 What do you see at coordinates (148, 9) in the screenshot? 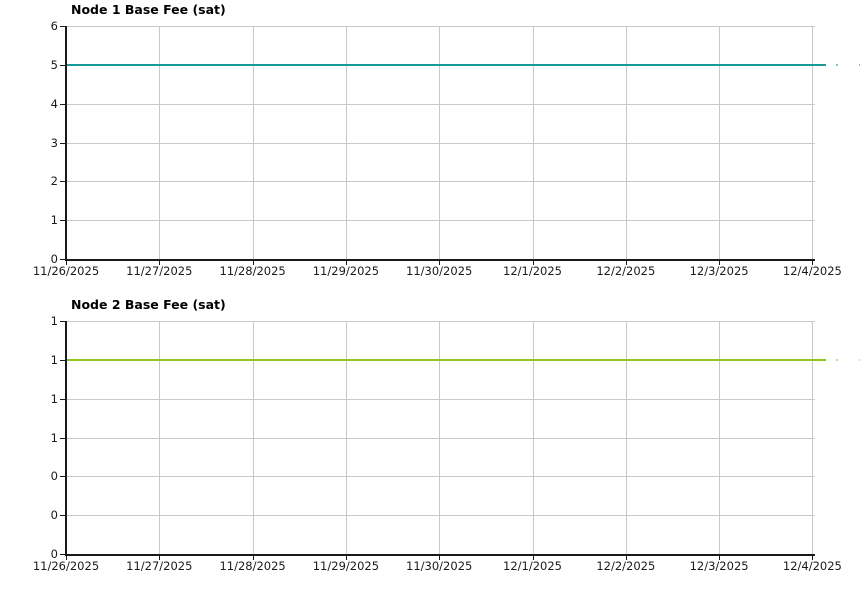
I see `chart-title: Node 1 Base Fee (sat)` at bounding box center [148, 9].